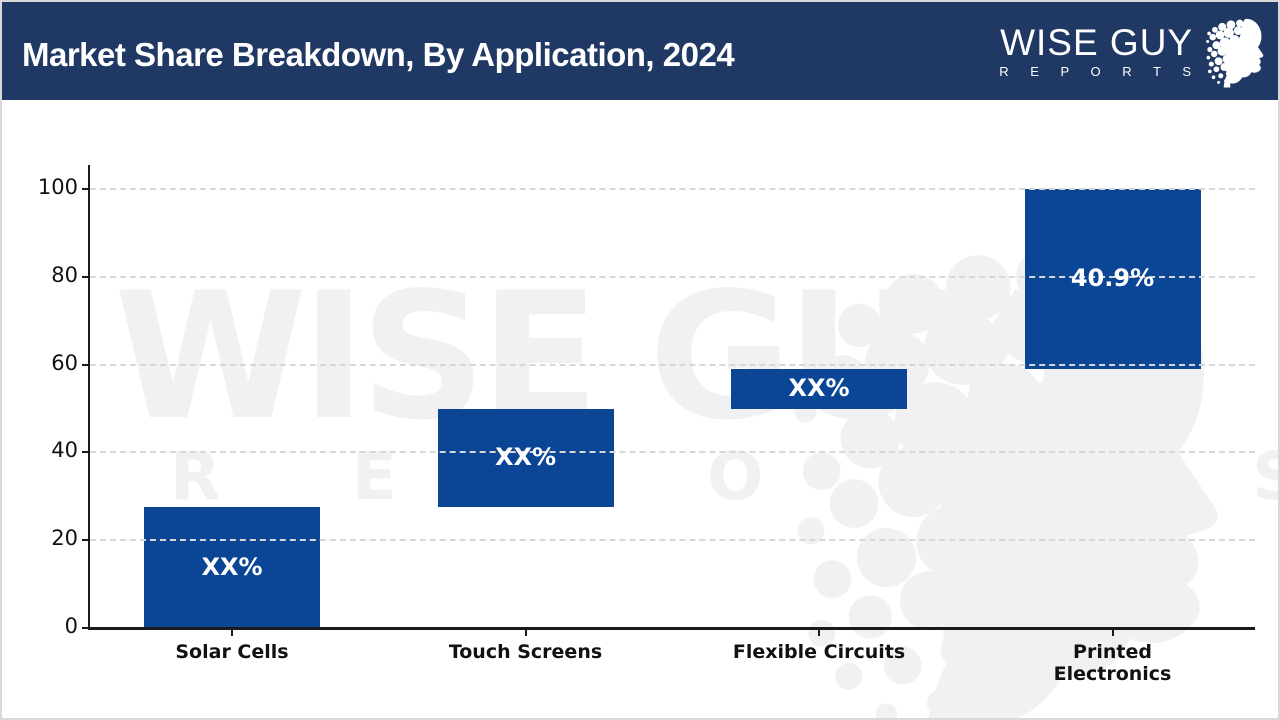  Describe the element at coordinates (89, 397) in the screenshot. I see `y-axis-spine` at that location.